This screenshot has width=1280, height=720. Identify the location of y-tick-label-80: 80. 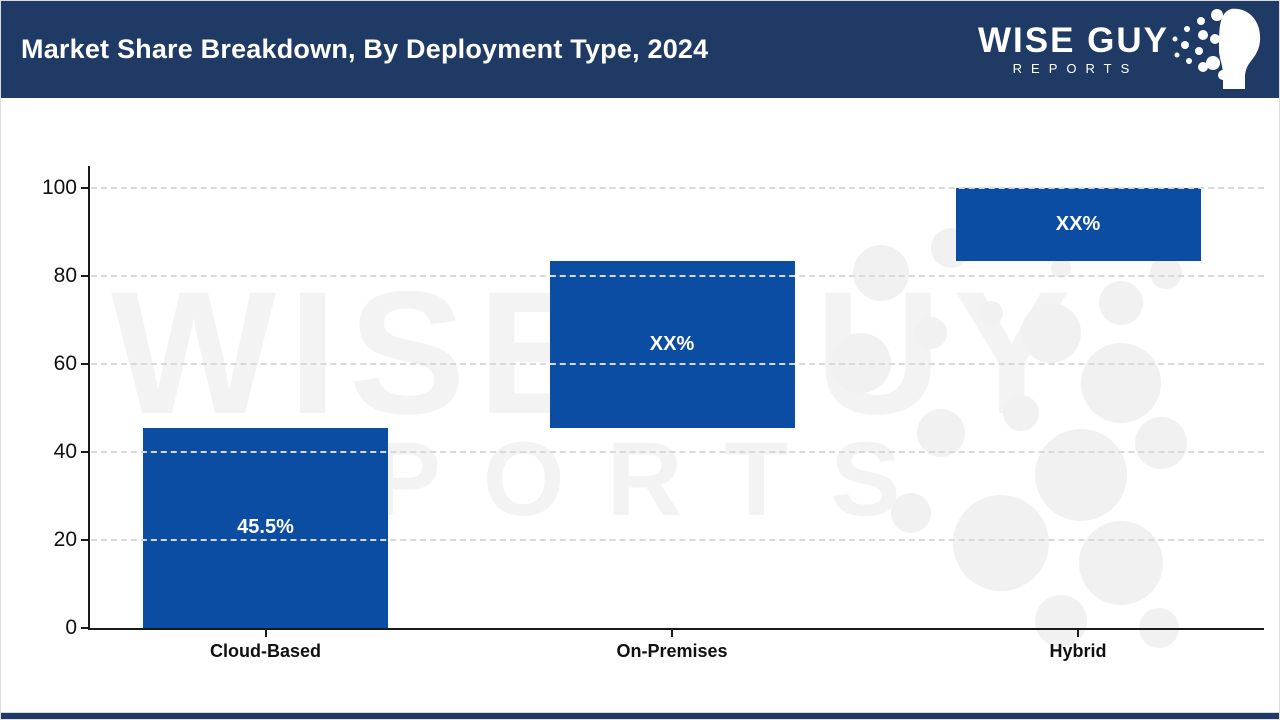
(65, 275).